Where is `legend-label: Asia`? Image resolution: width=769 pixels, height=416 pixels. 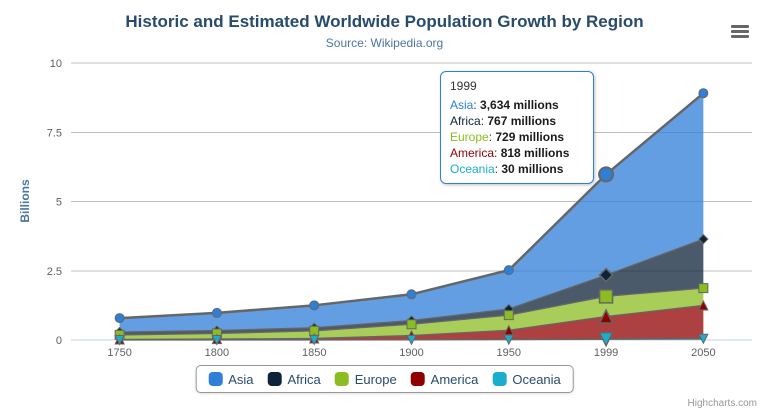 legend-label: Asia is located at coordinates (241, 379).